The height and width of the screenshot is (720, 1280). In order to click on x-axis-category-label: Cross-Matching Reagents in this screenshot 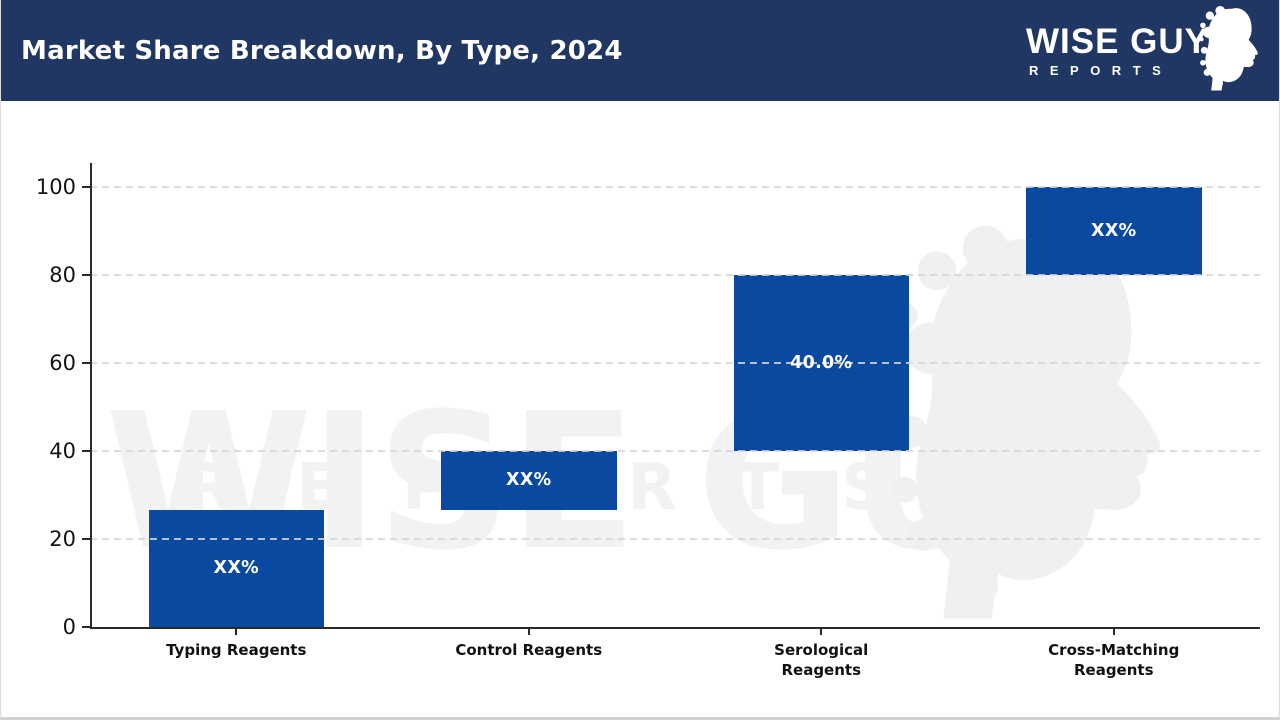, I will do `click(1114, 660)`.